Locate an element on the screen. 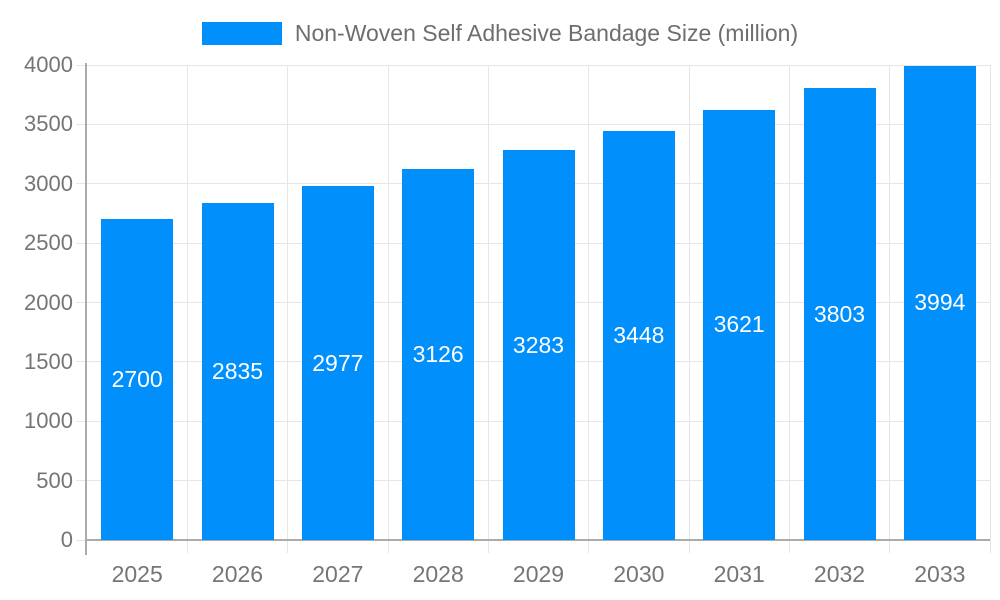 The height and width of the screenshot is (600, 1000). bar: 2977 is located at coordinates (337, 363).